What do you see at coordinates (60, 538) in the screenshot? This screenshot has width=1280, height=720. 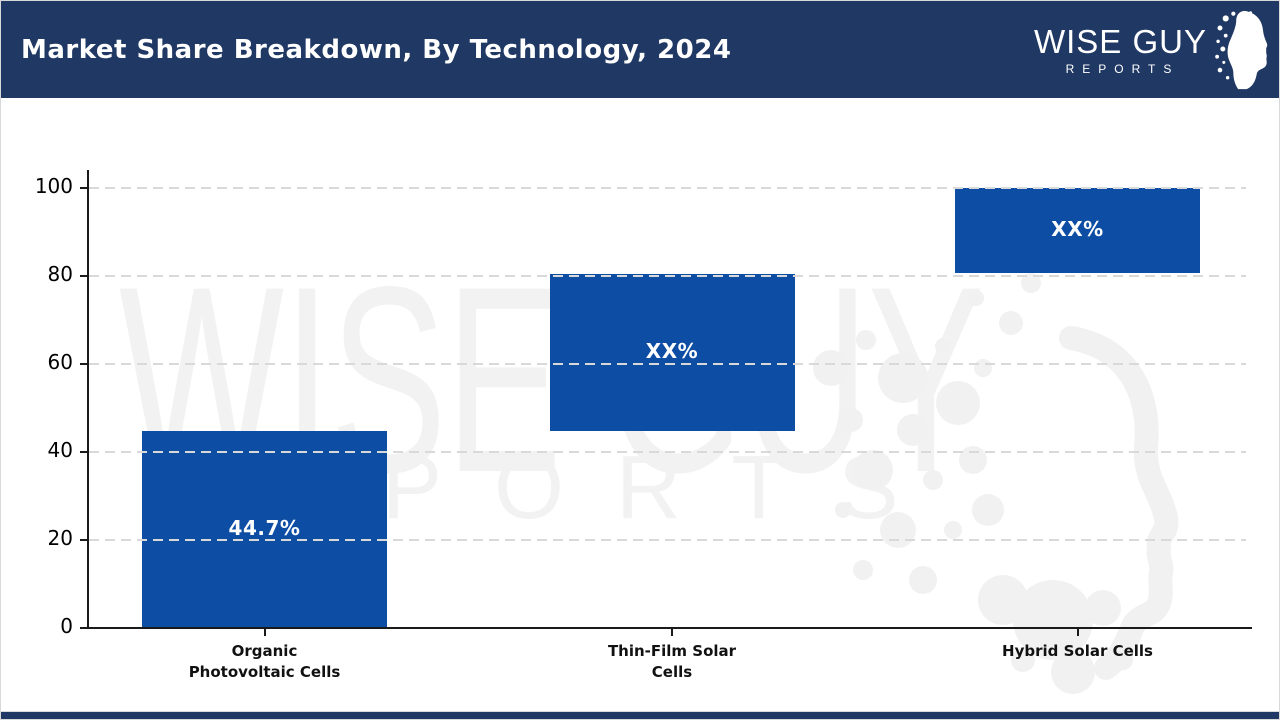 I see `y-tick-label: 20` at bounding box center [60, 538].